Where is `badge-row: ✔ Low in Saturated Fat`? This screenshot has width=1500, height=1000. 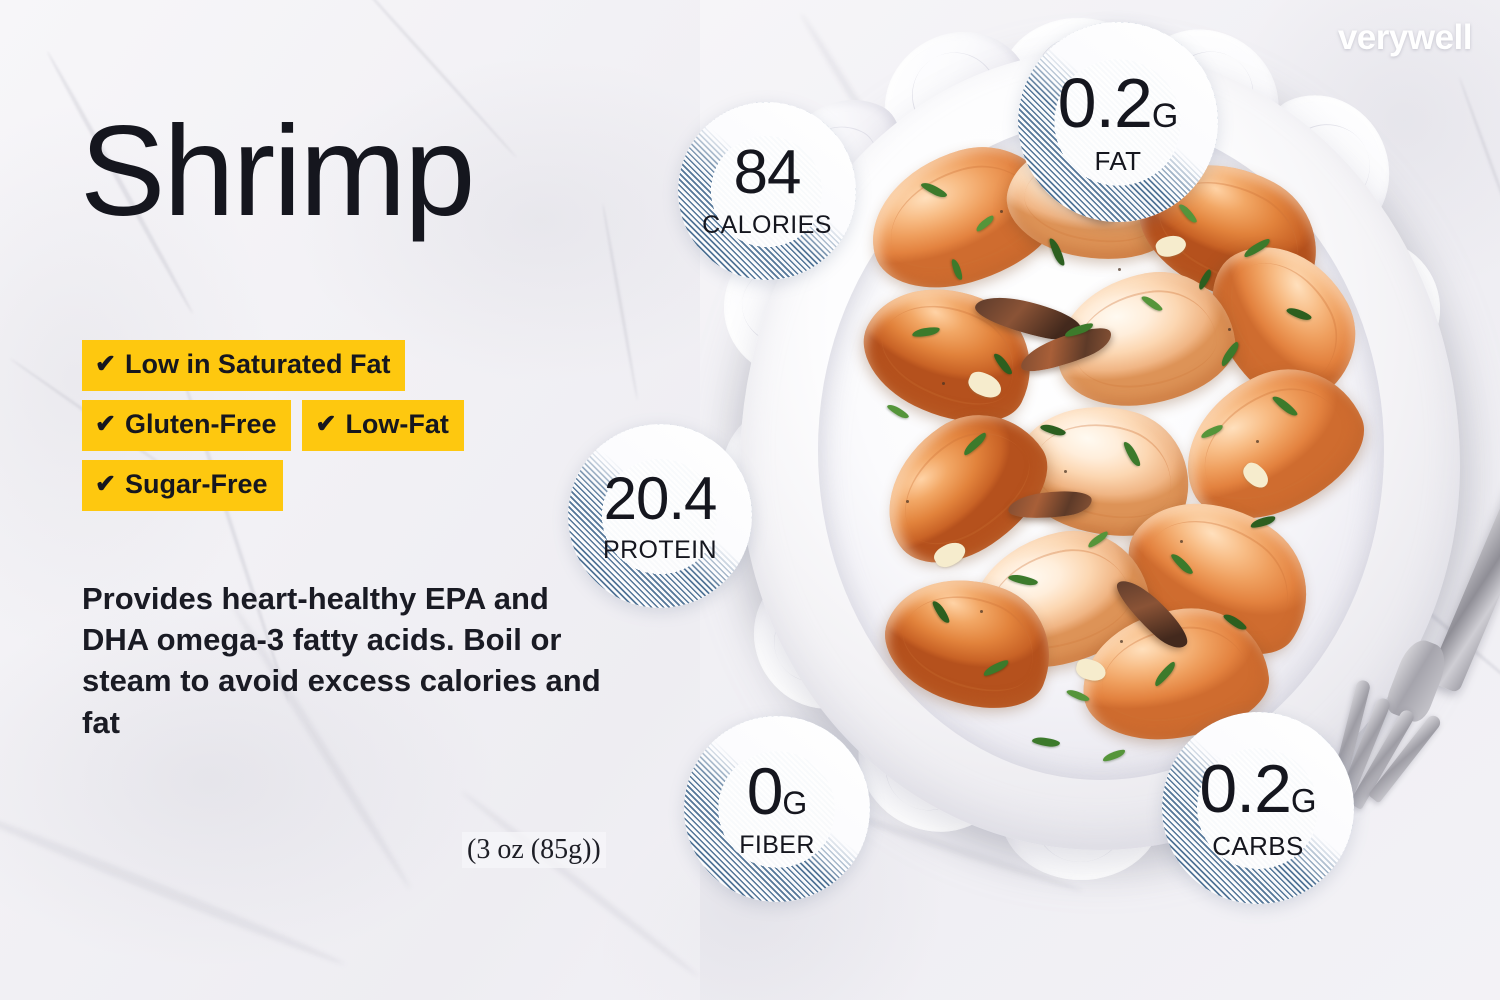 badge-row: ✔ Low in Saturated Fat is located at coordinates (342, 365).